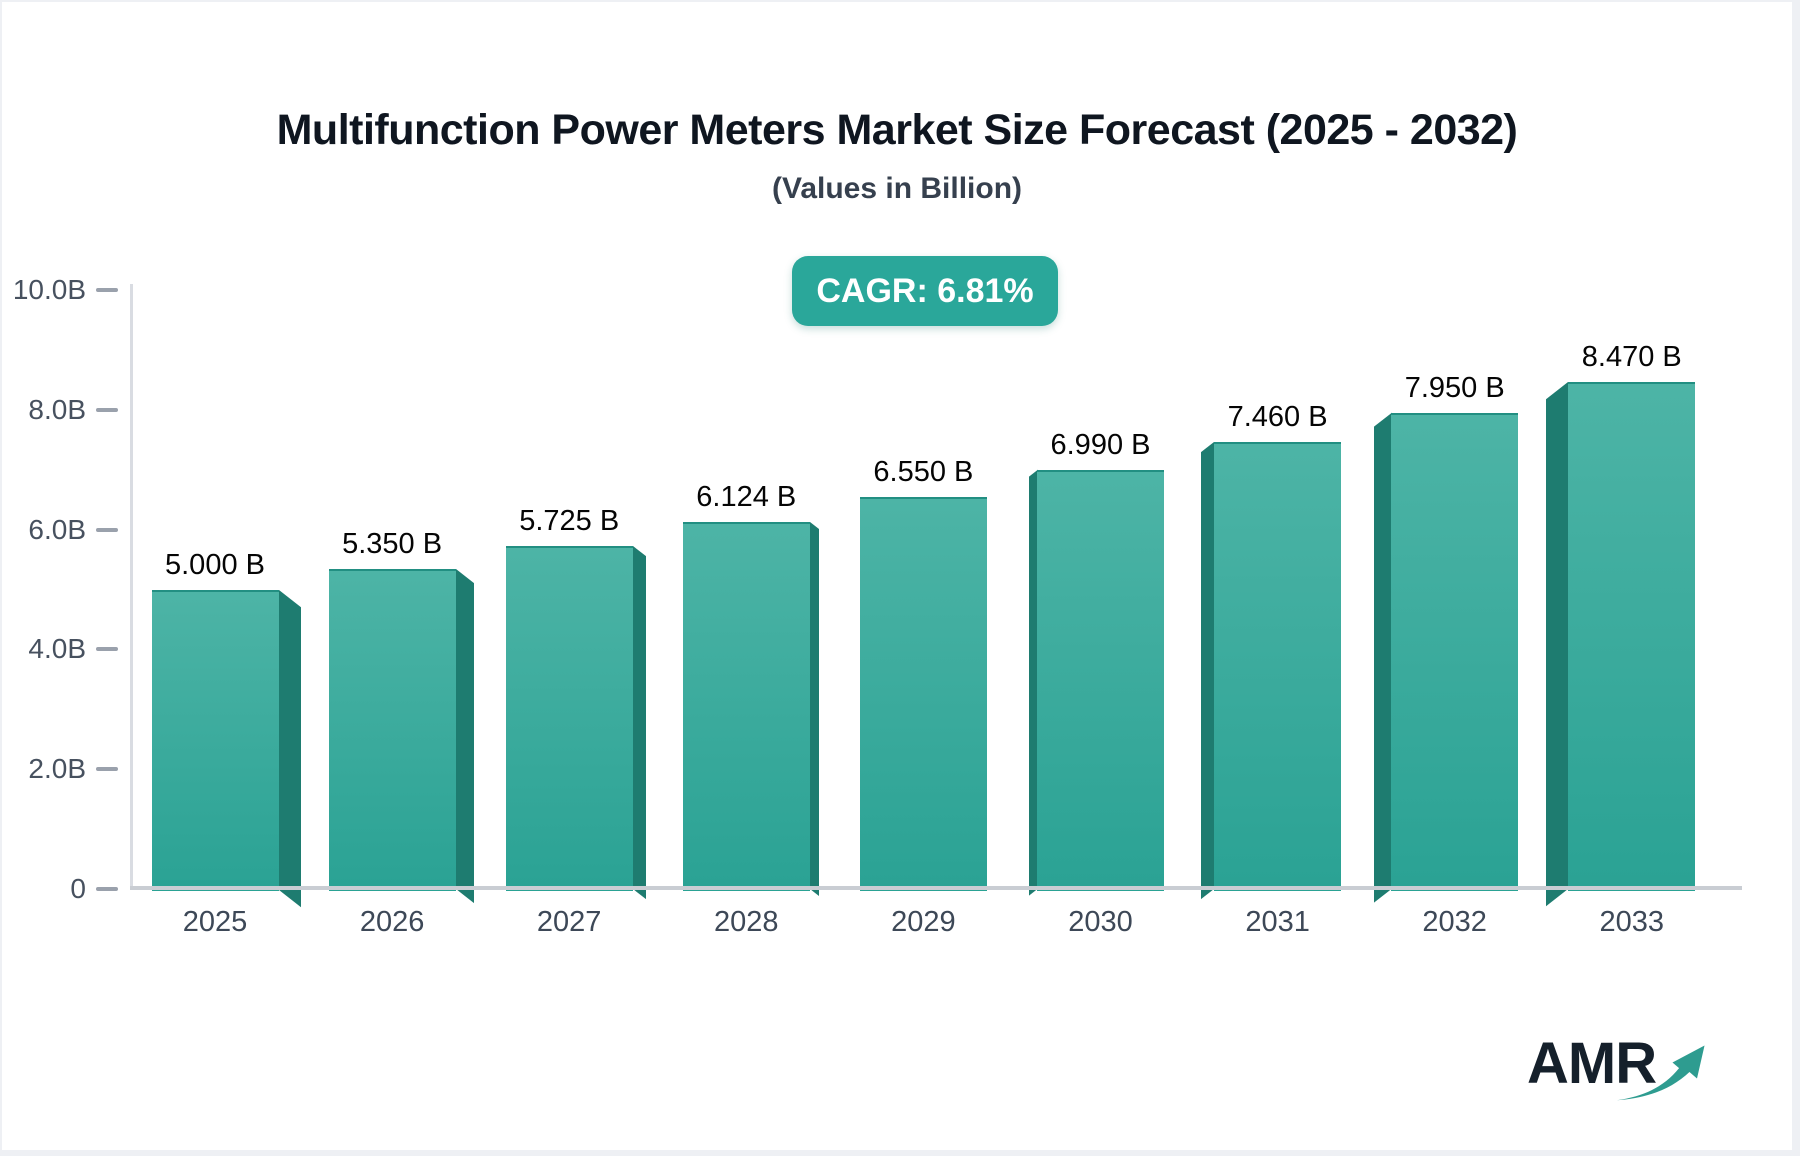 This screenshot has height=1156, width=1800. What do you see at coordinates (569, 521) in the screenshot?
I see `bar-value-label: 5.725 B` at bounding box center [569, 521].